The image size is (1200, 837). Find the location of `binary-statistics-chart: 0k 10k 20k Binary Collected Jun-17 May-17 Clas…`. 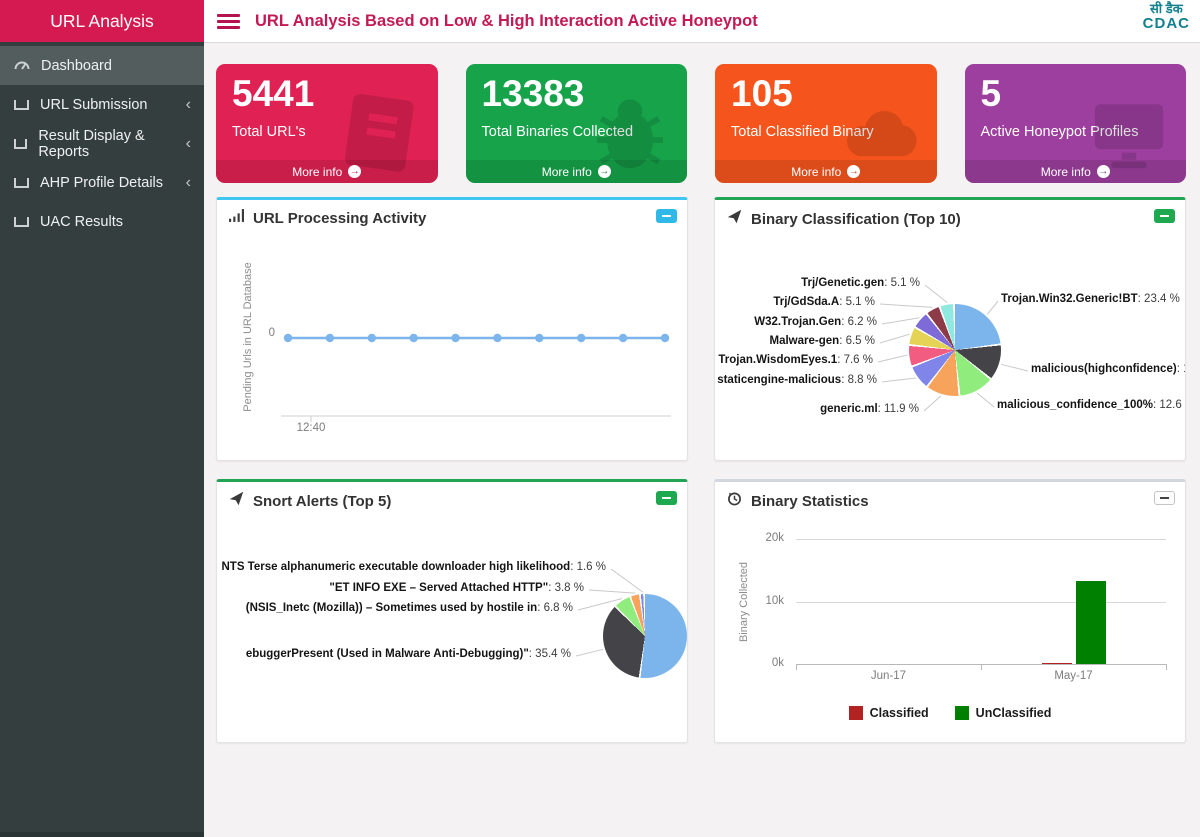

binary-statistics-chart: 0k 10k 20k Binary Collected Jun-17 May-17 Clas… is located at coordinates (950, 612).